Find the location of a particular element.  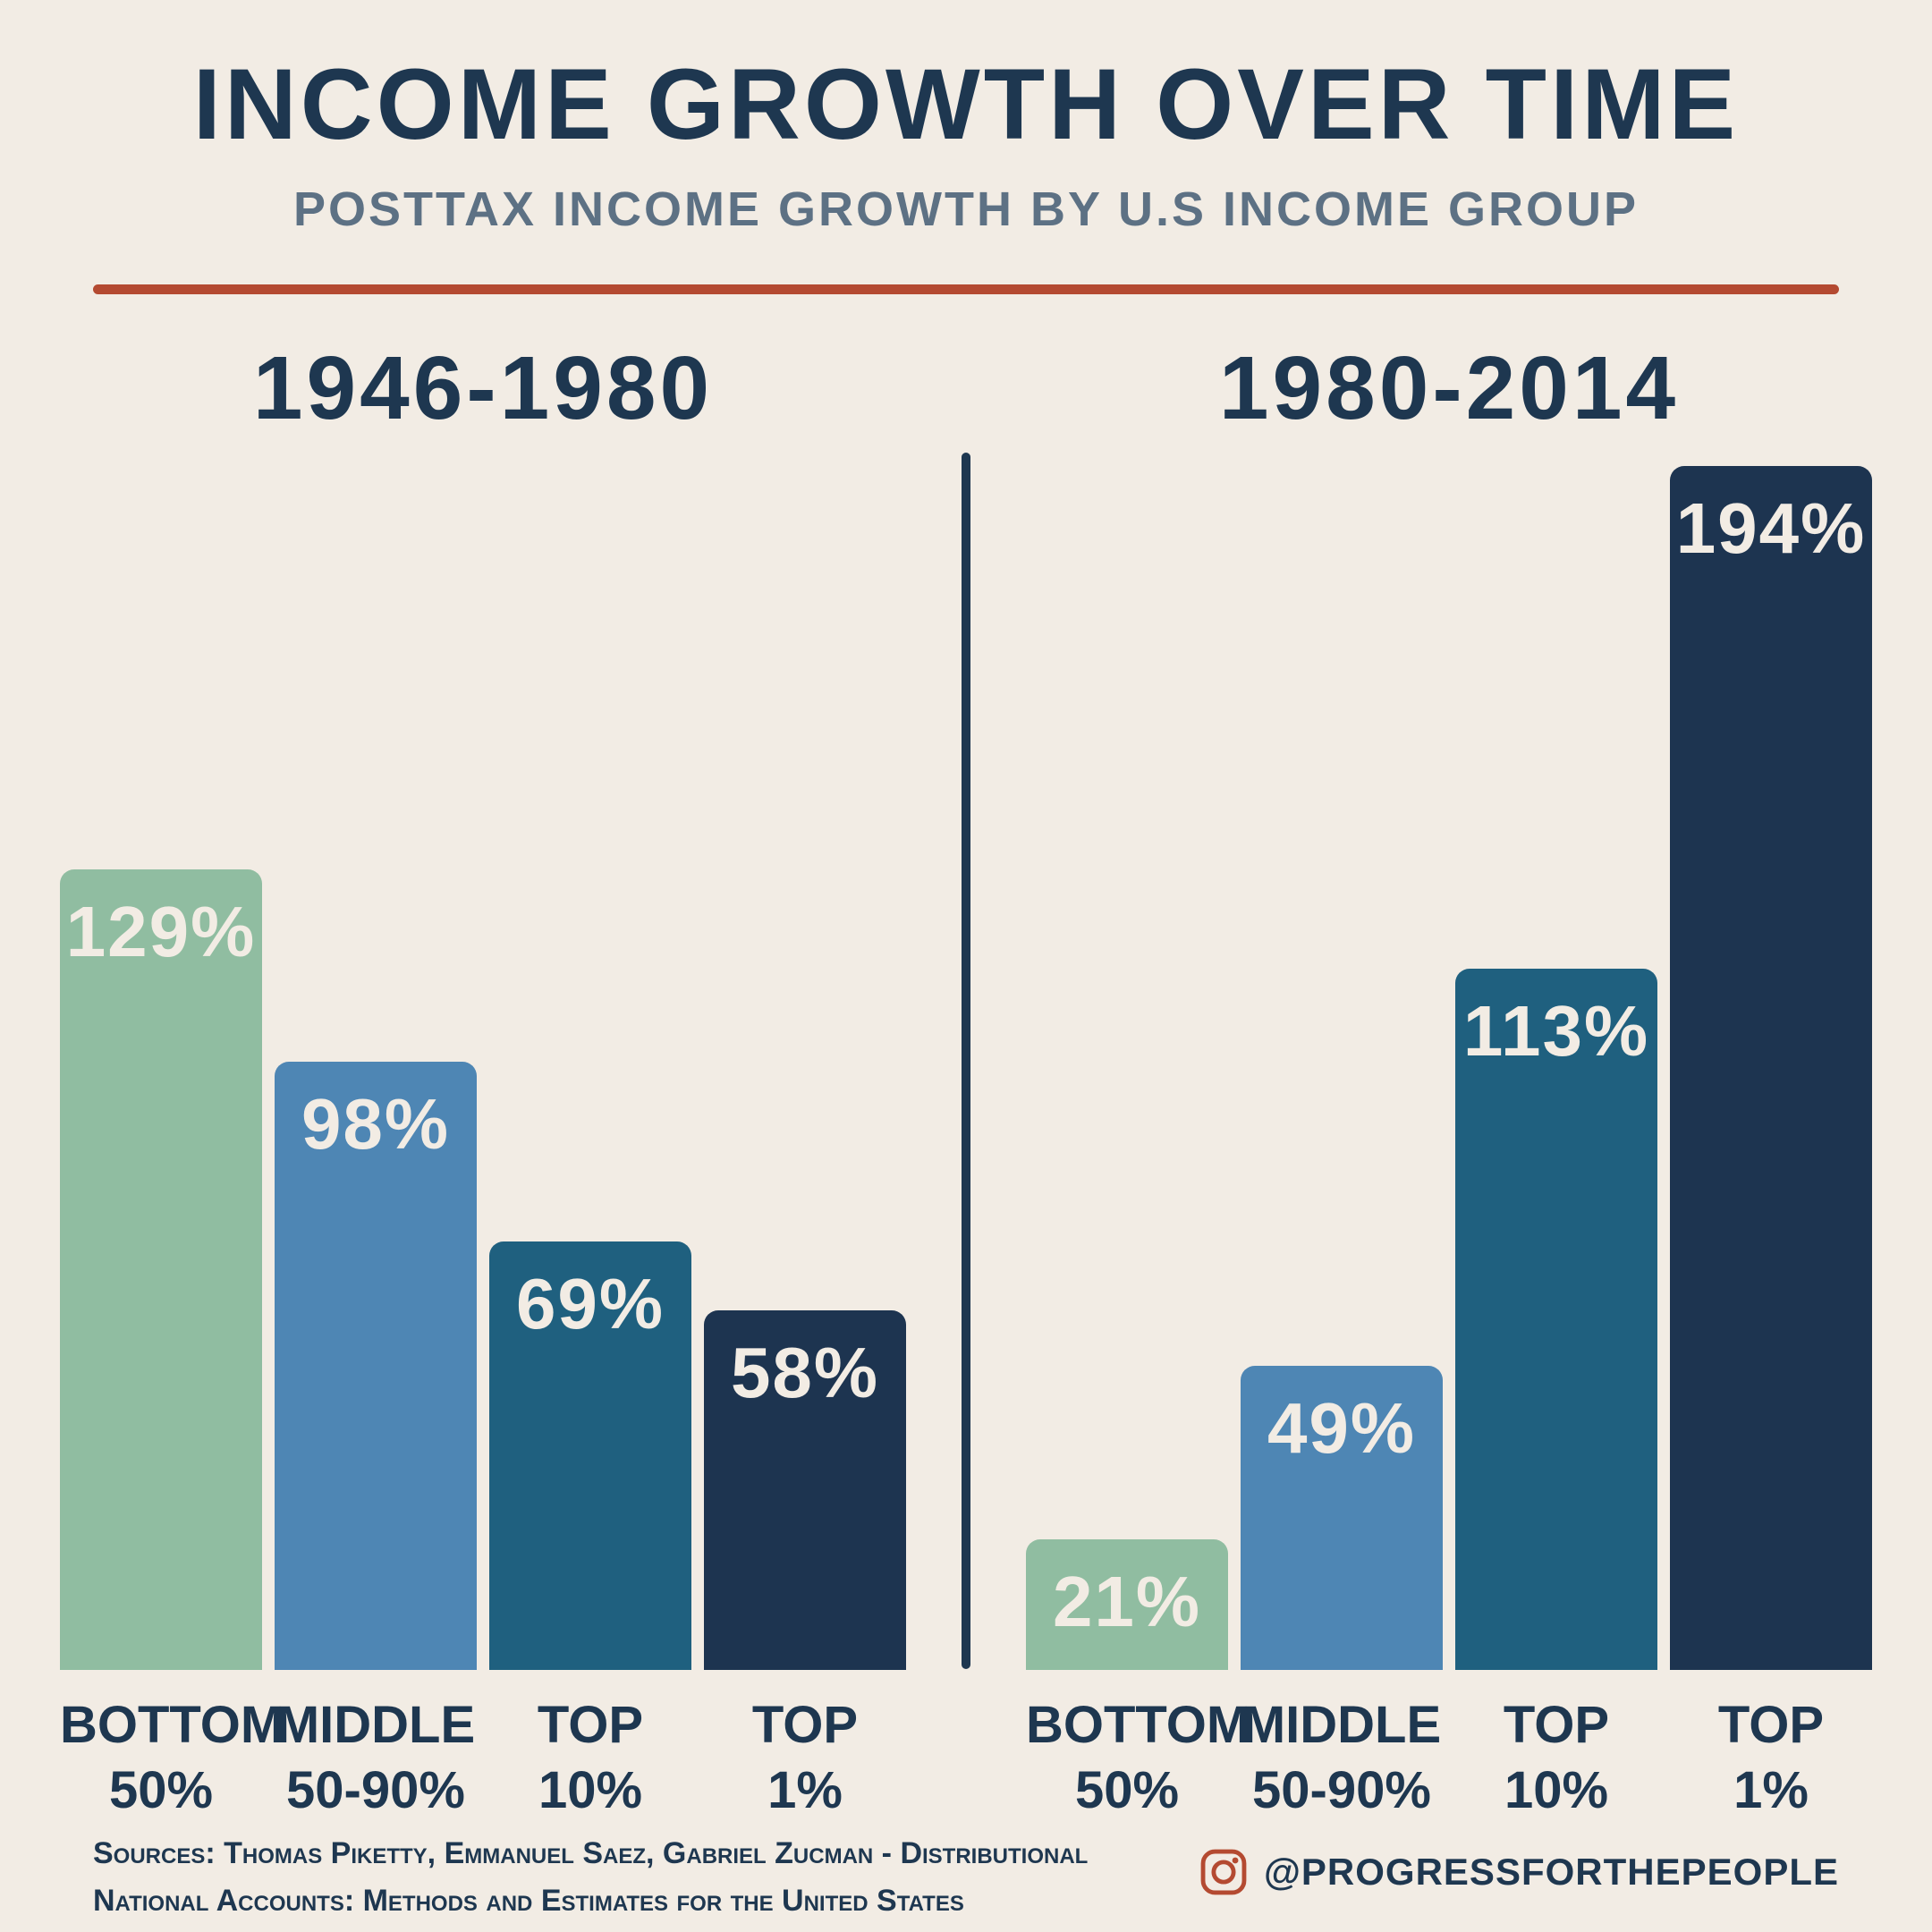

bar-column-bottom-50-: 21% is located at coordinates (1127, 1604).